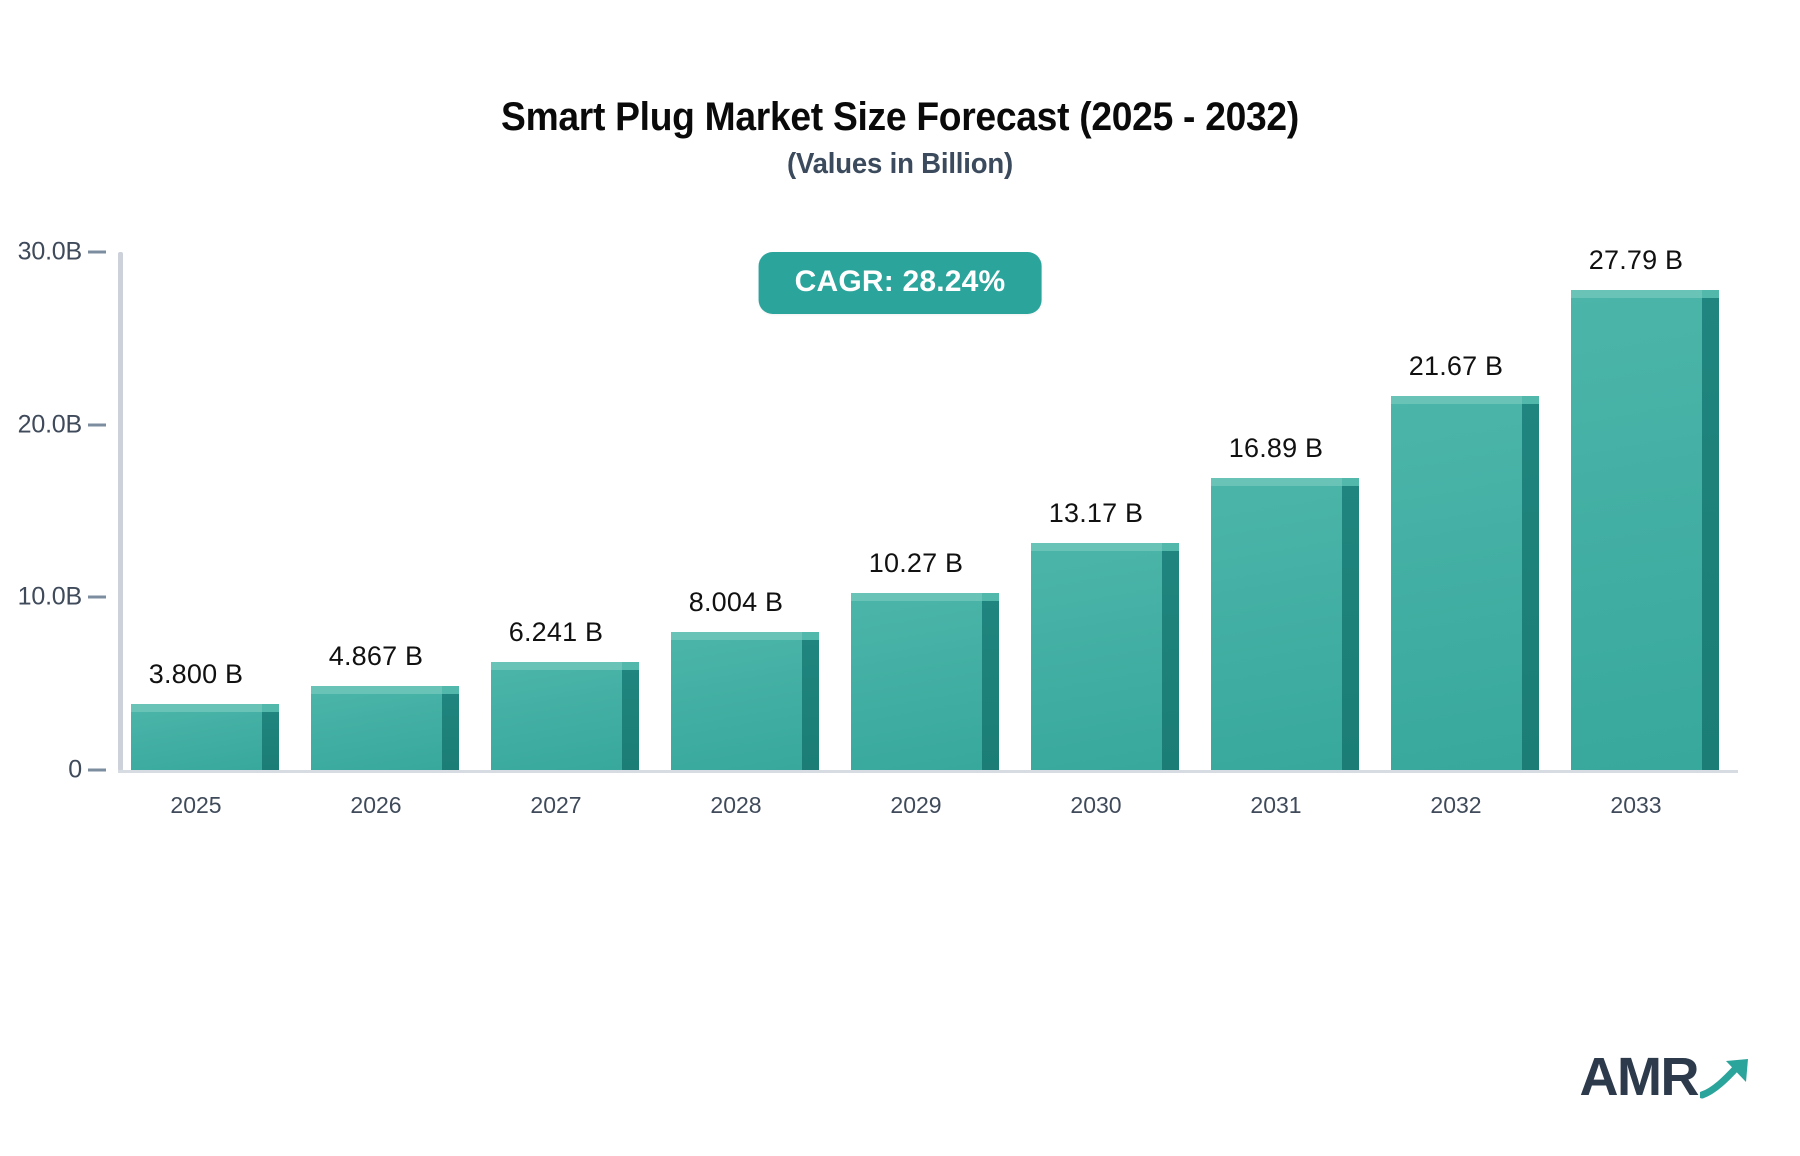  I want to click on y-axis-tick-label: 30.0B, so click(50, 251).